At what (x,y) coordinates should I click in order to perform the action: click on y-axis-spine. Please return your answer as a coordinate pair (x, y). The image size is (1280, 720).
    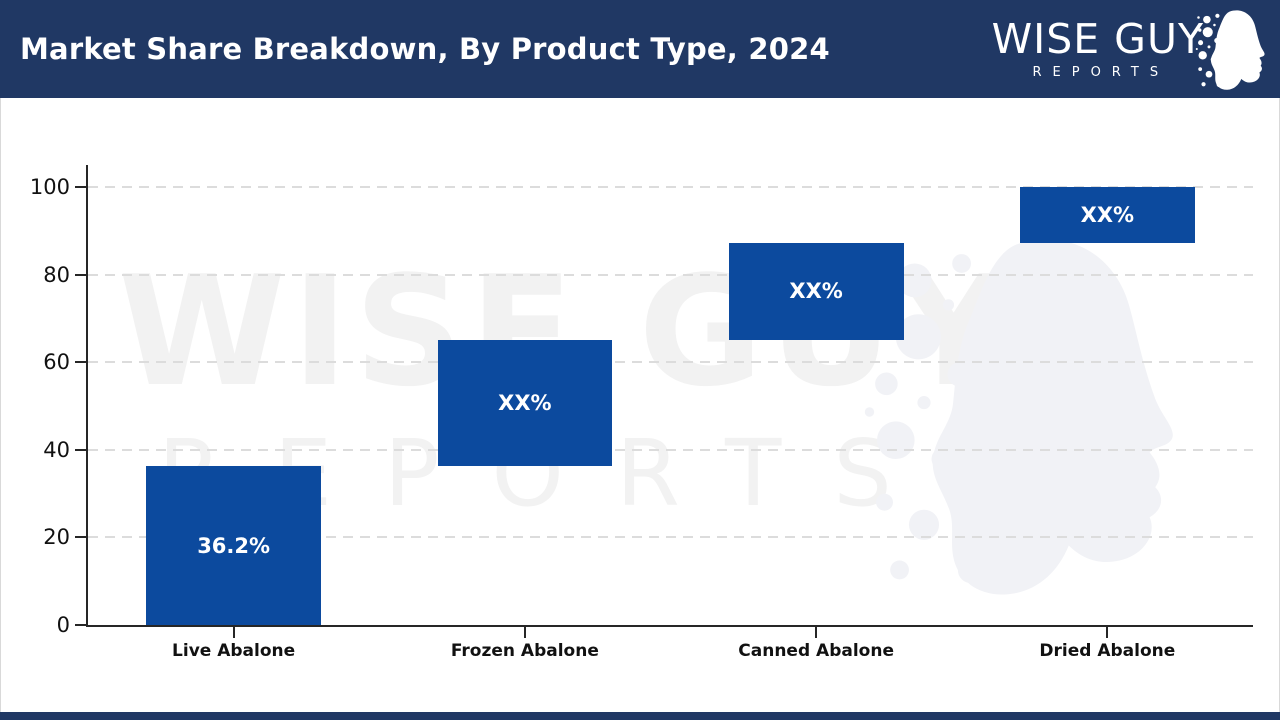
    Looking at the image, I should click on (87, 396).